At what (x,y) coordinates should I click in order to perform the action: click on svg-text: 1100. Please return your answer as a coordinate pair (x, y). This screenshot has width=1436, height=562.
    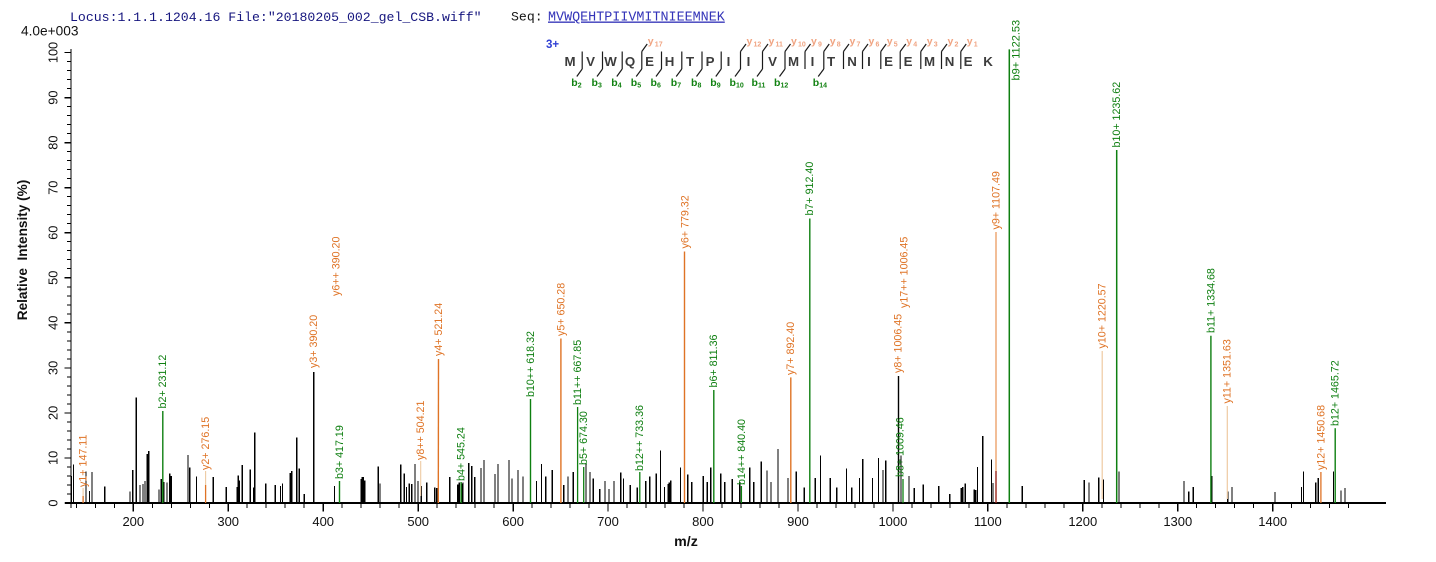
    Looking at the image, I should click on (988, 521).